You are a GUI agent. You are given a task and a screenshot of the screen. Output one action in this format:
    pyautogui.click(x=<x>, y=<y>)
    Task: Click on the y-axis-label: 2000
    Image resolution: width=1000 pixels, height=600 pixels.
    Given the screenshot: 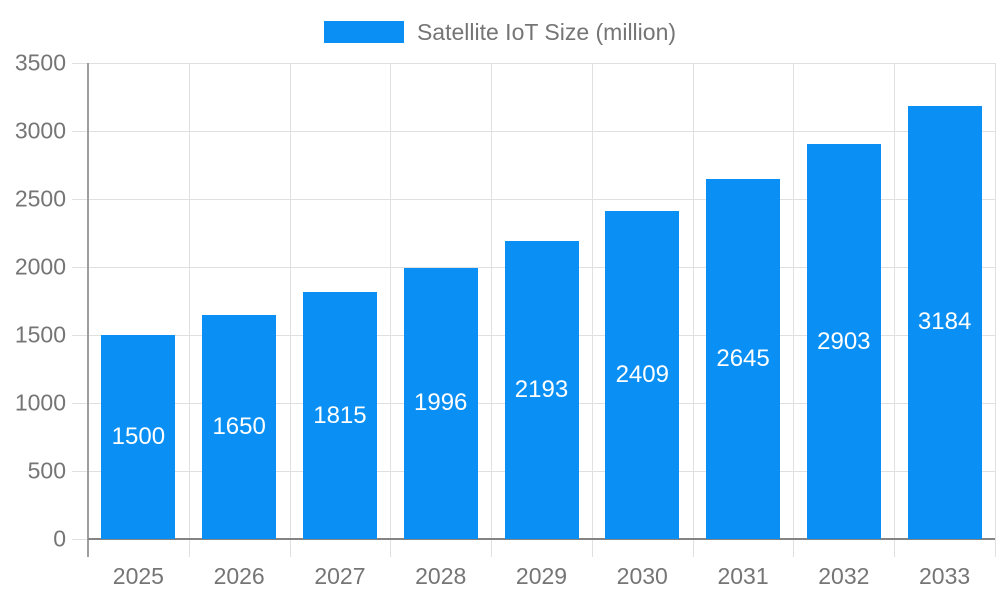 What is the action you would take?
    pyautogui.click(x=40, y=266)
    